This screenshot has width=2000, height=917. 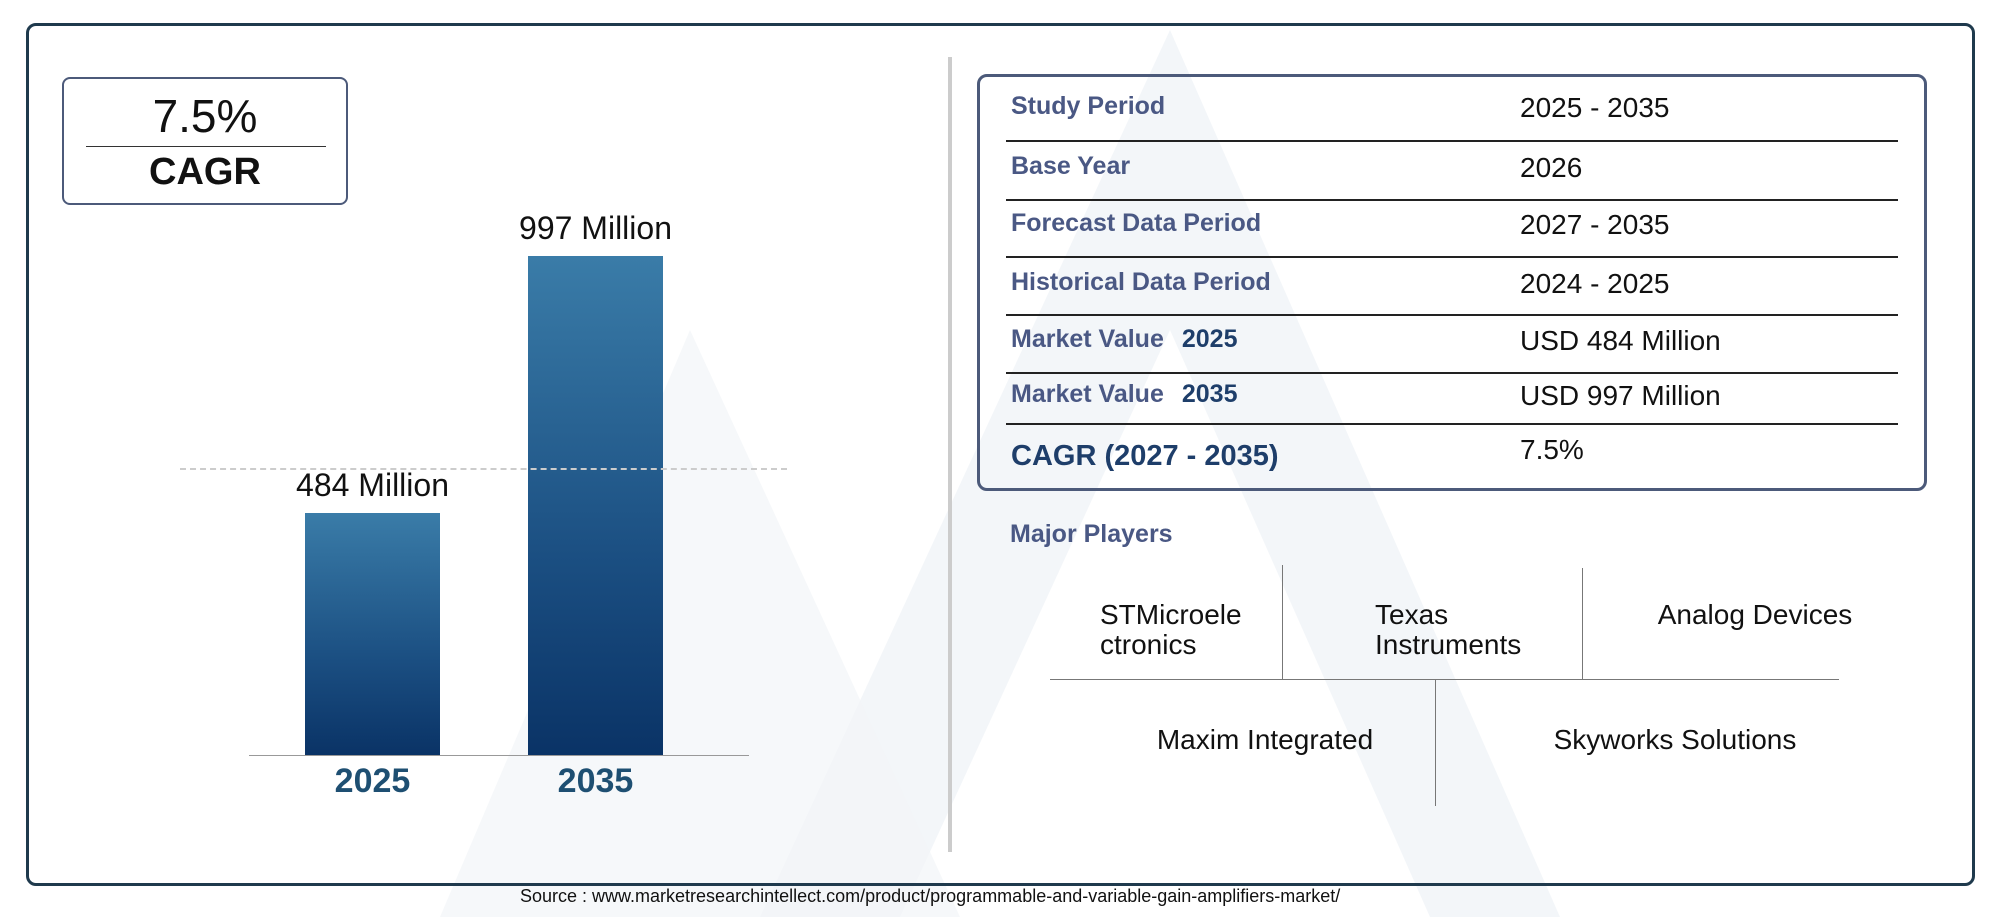 I want to click on cagr-divider, so click(x=206, y=146).